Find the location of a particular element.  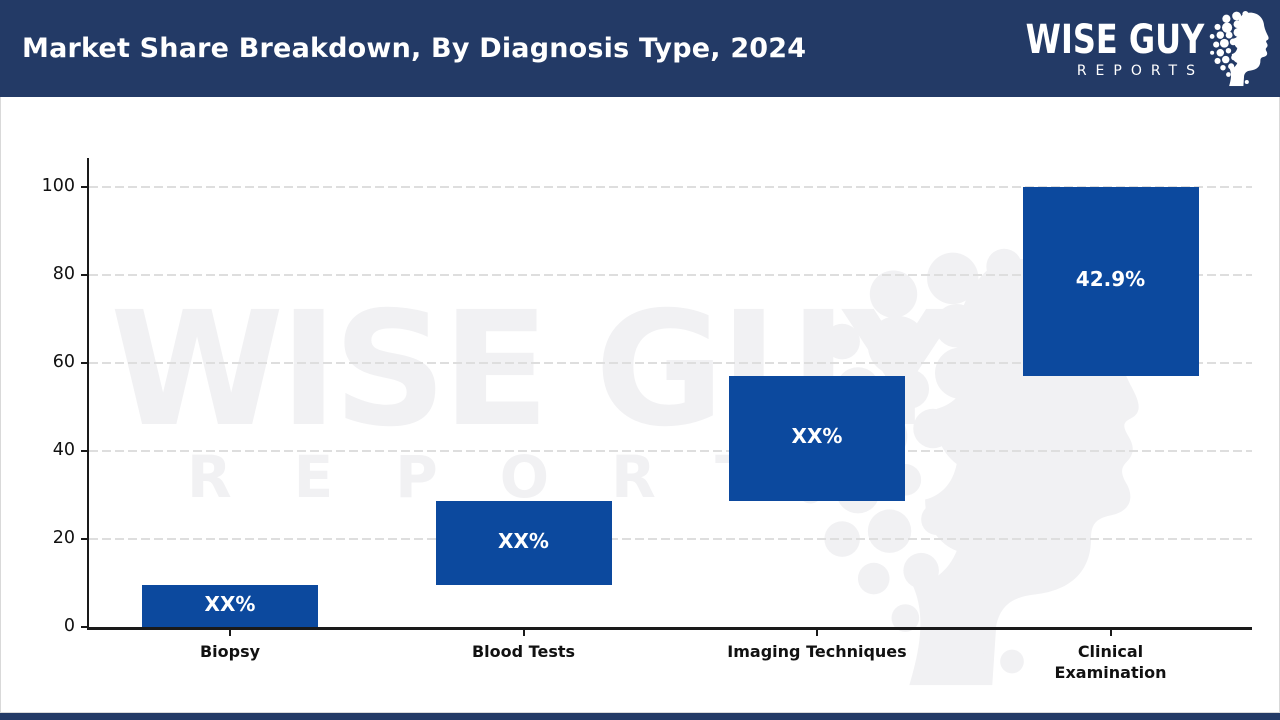

y-tick-label: 40 is located at coordinates (63, 450).